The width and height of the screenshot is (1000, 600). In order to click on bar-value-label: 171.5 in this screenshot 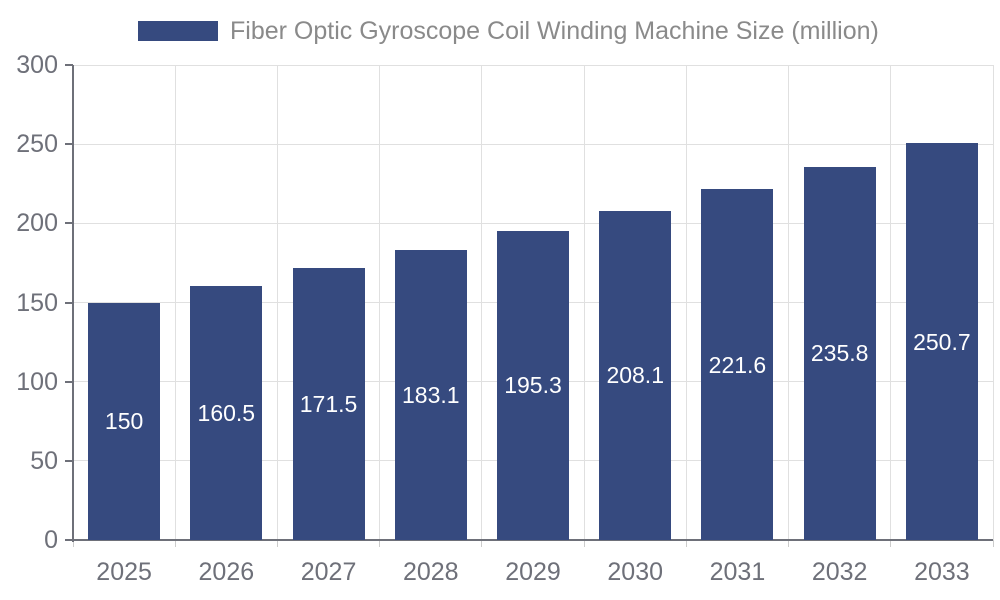, I will do `click(328, 404)`.